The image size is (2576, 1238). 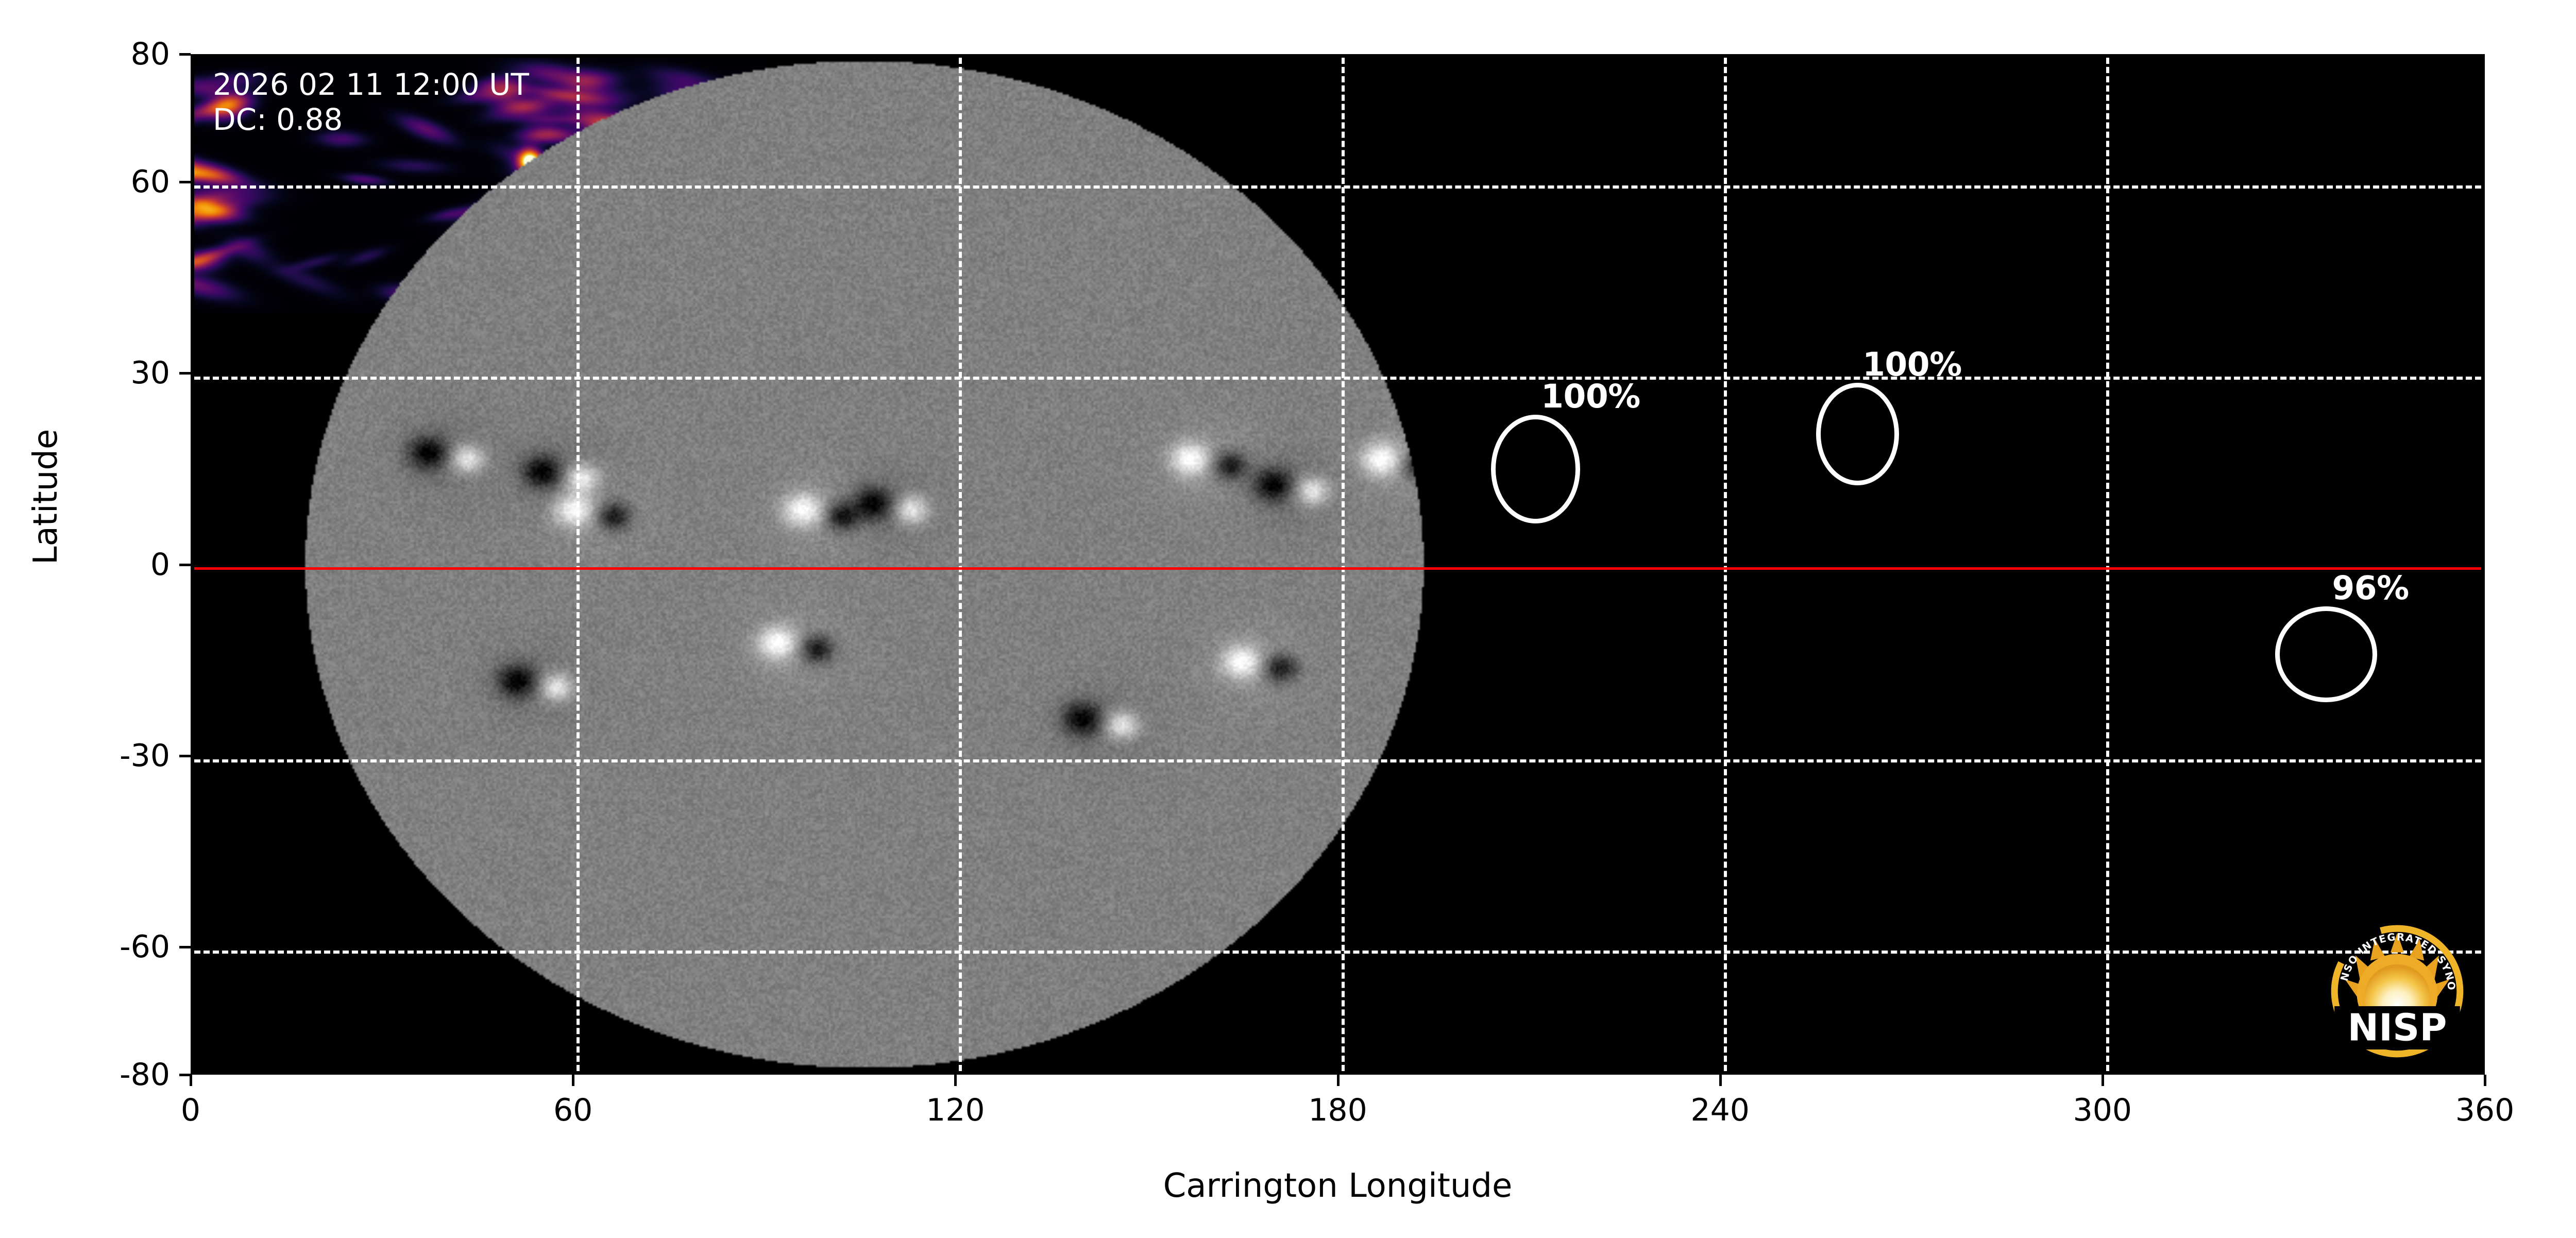 What do you see at coordinates (145, 947) in the screenshot?
I see `y-tick-label--60: -60` at bounding box center [145, 947].